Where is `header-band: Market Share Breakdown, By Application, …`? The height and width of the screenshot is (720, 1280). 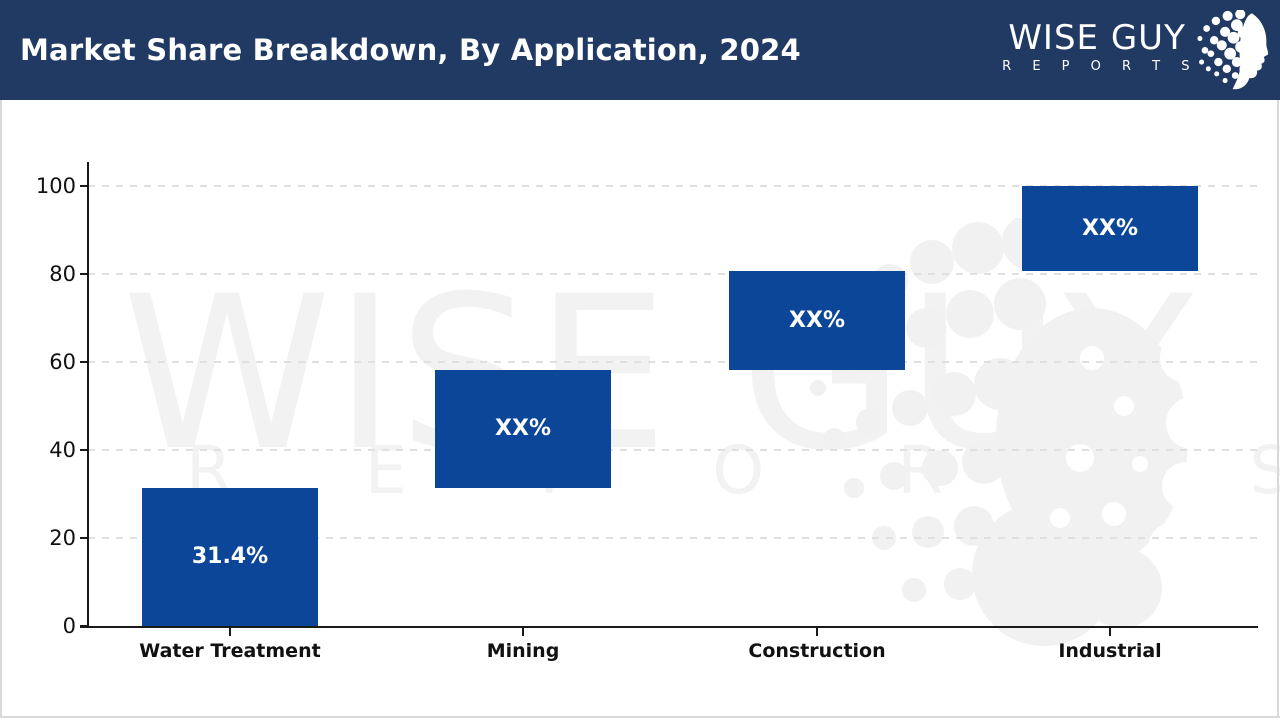
header-band: Market Share Breakdown, By Application, … is located at coordinates (640, 50).